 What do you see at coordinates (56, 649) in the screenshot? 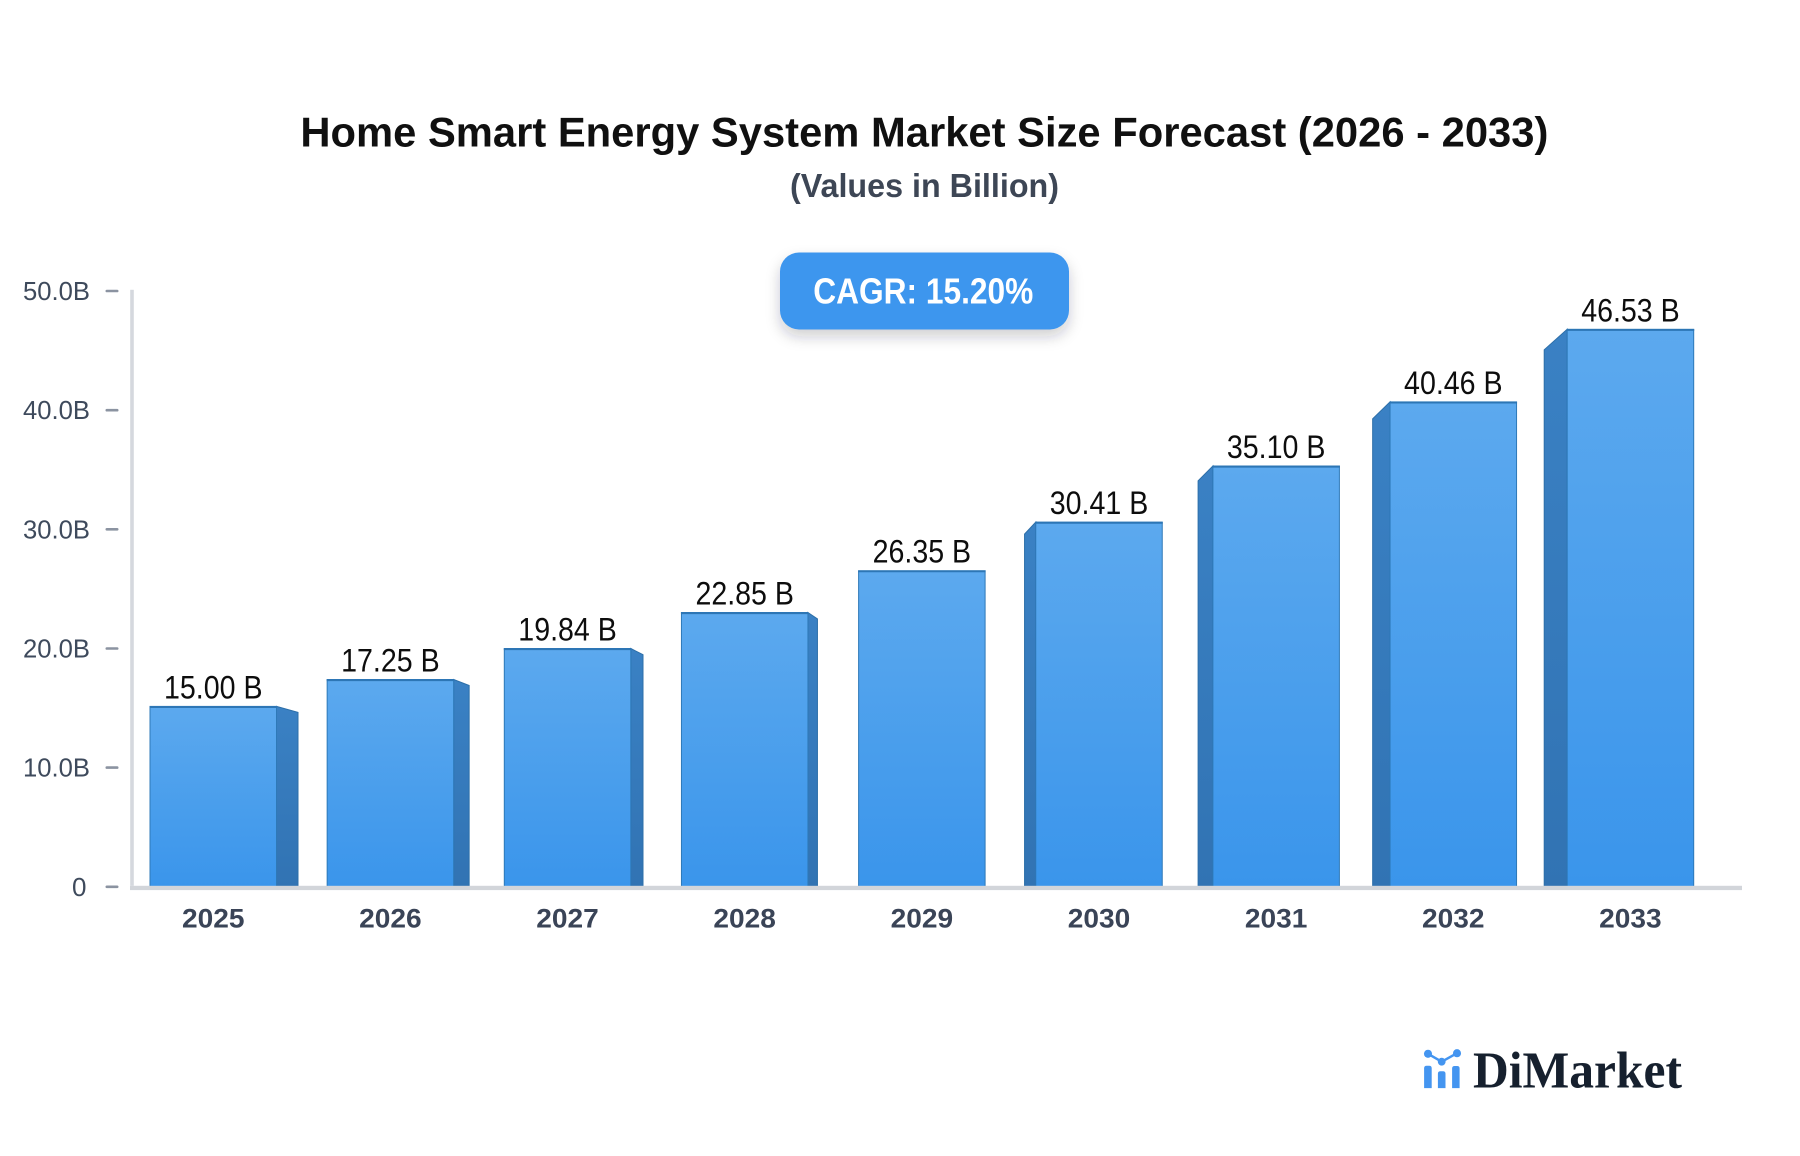
I see `svg-text: 20.0B` at bounding box center [56, 649].